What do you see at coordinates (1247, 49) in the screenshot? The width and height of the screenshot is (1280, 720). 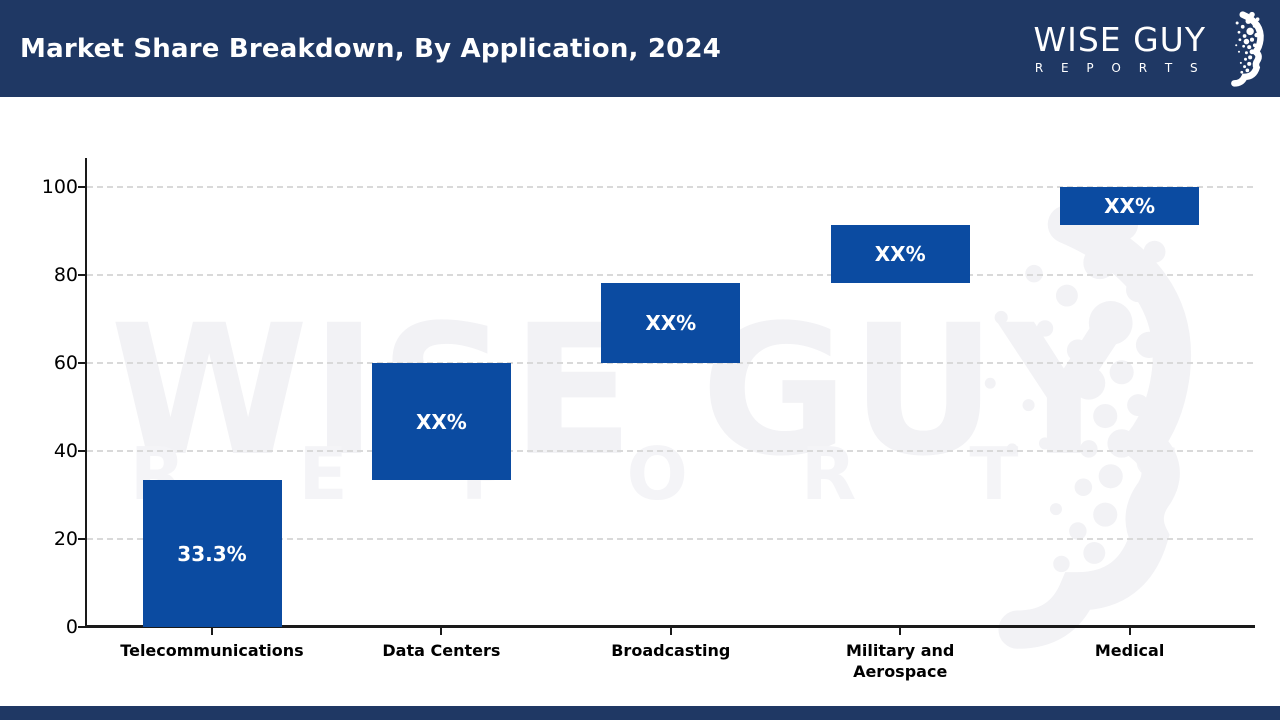 I see `dotted-face-icon` at bounding box center [1247, 49].